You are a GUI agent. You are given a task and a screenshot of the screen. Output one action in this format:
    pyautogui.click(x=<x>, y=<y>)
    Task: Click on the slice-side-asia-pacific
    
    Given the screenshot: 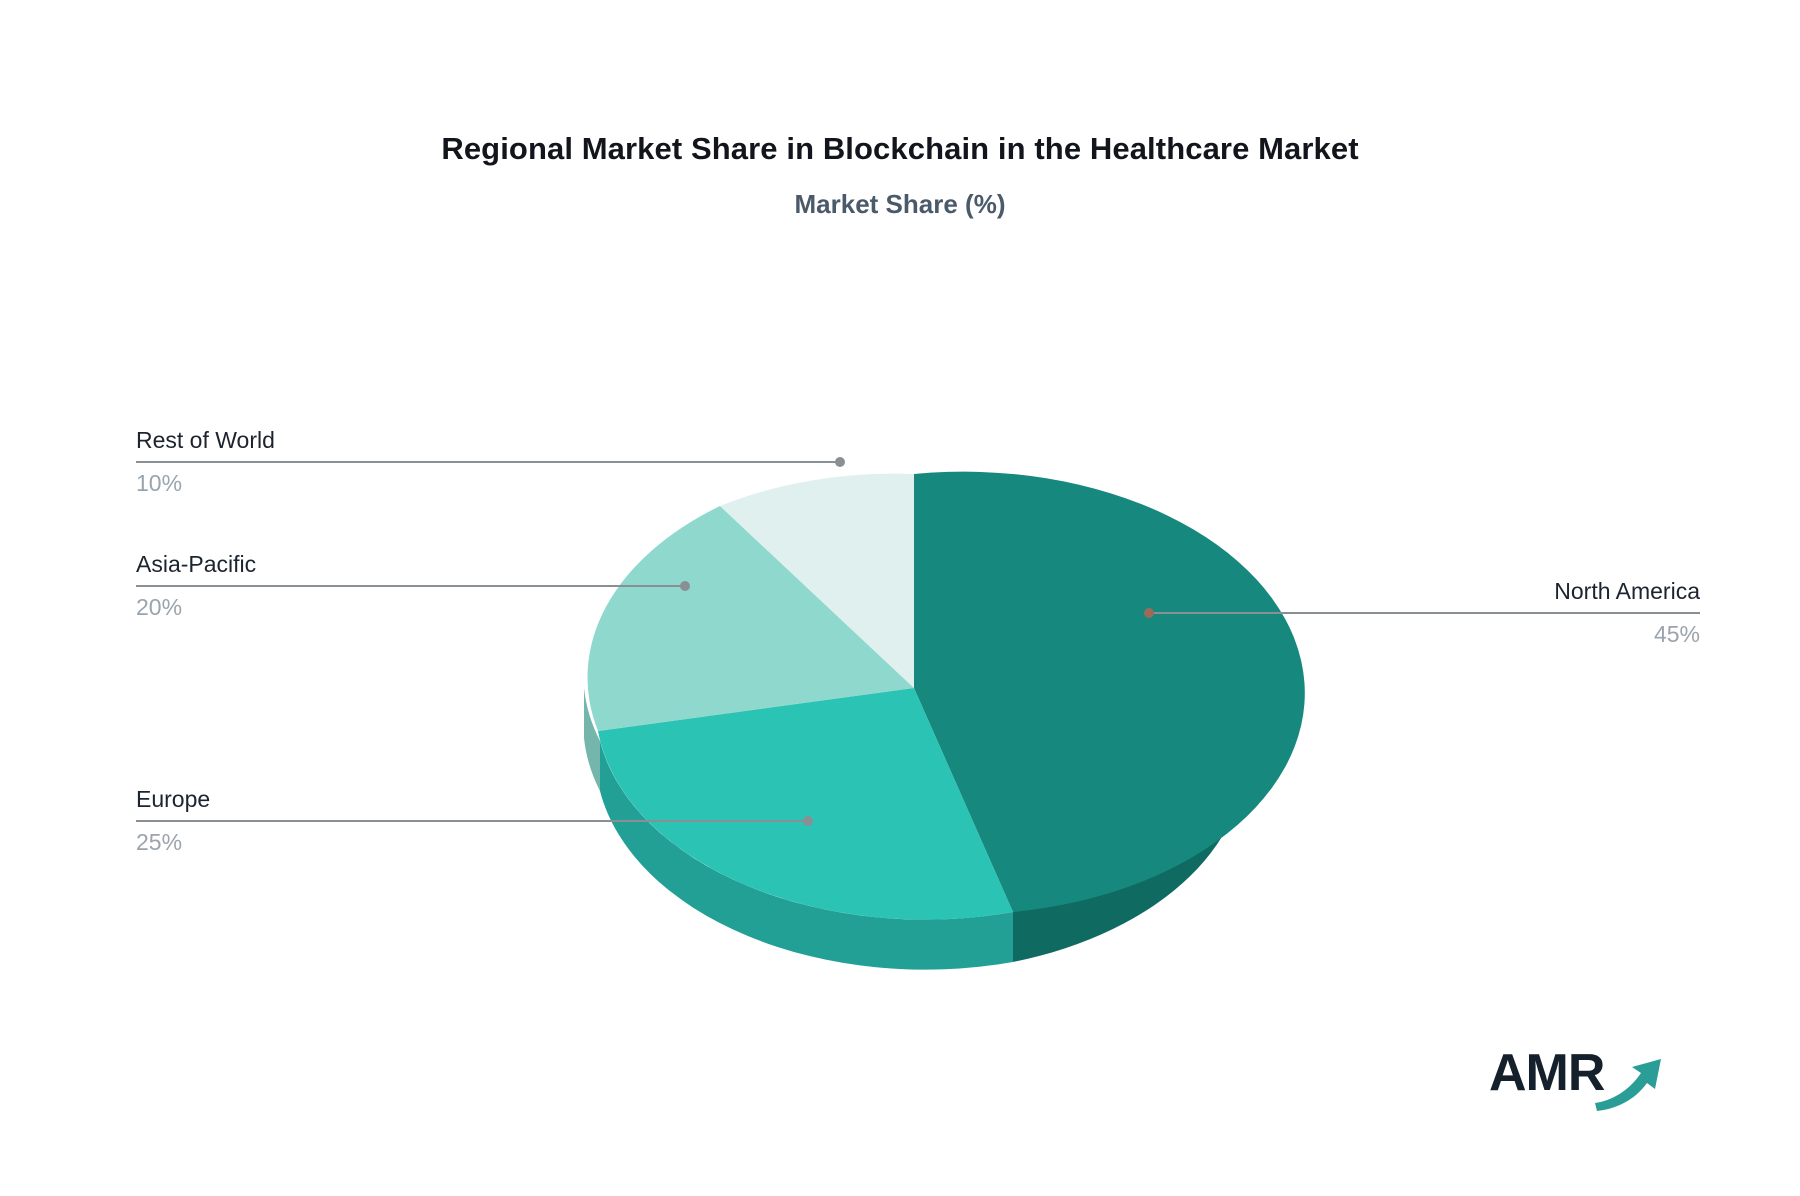 What is the action you would take?
    pyautogui.click(x=592, y=739)
    